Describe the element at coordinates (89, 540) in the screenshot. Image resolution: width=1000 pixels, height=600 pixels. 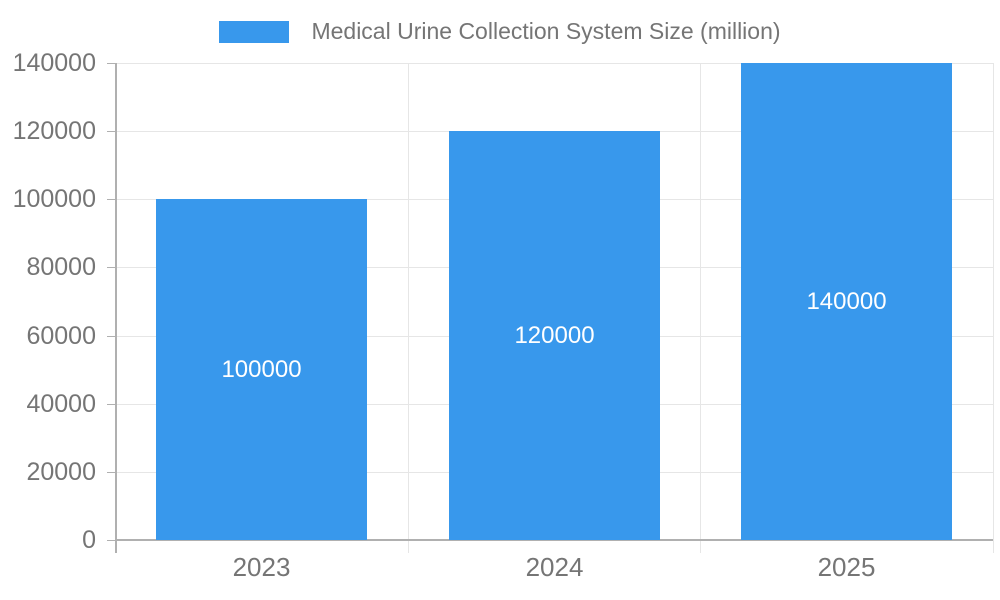
I see `y-tick-label: 0` at that location.